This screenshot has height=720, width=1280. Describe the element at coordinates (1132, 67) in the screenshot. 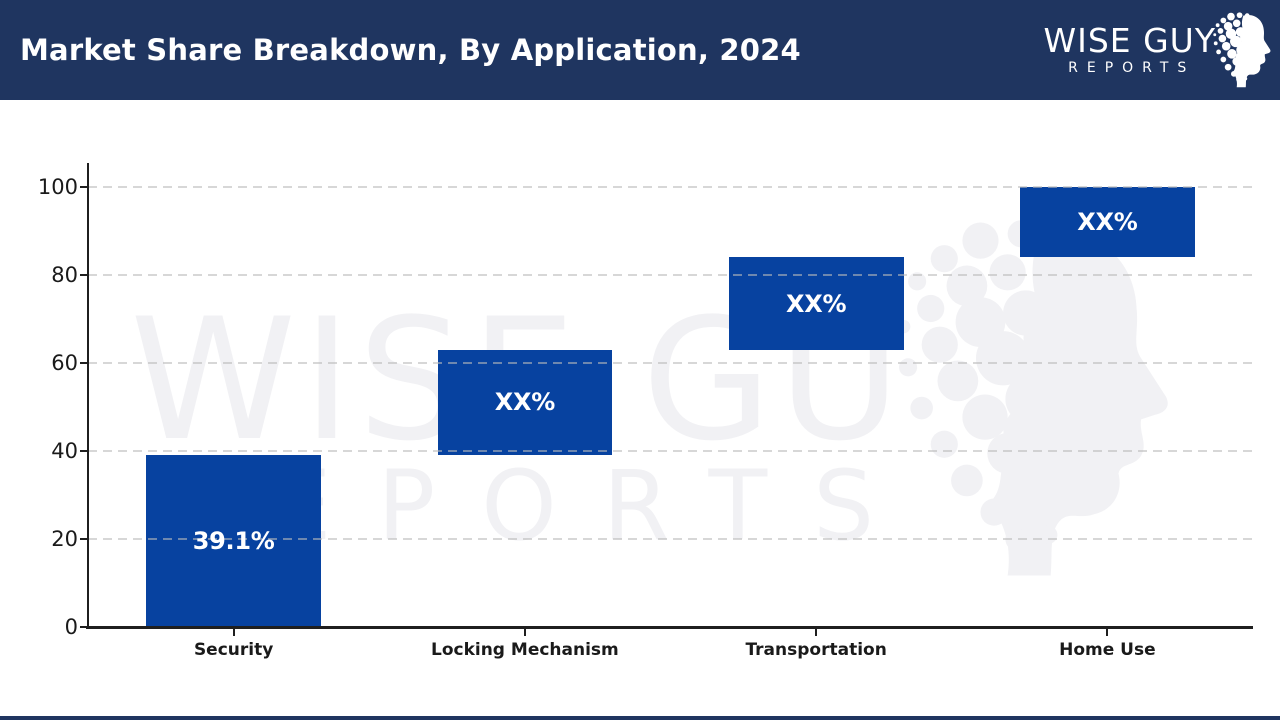

I see `brand-tagline: REPORTS` at that location.